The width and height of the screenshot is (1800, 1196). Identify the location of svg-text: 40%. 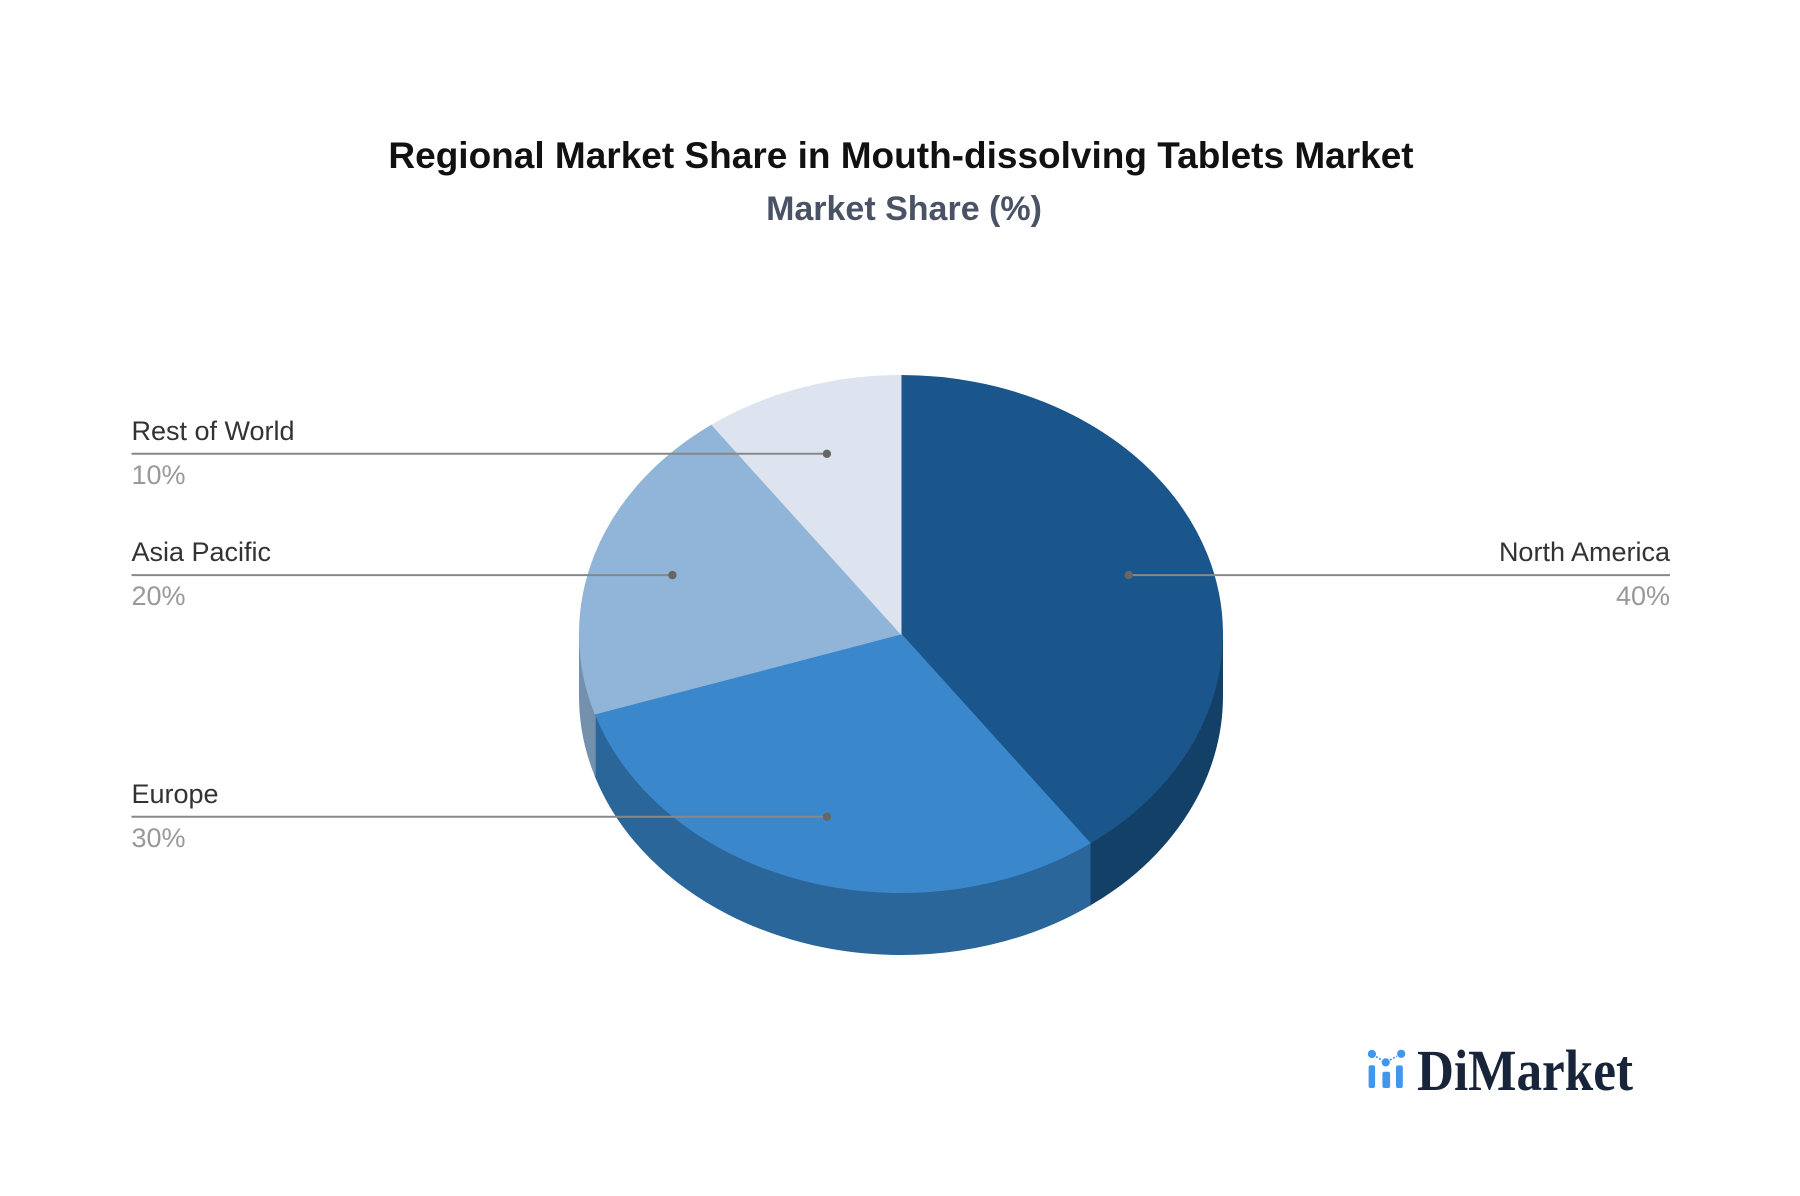
(1643, 596).